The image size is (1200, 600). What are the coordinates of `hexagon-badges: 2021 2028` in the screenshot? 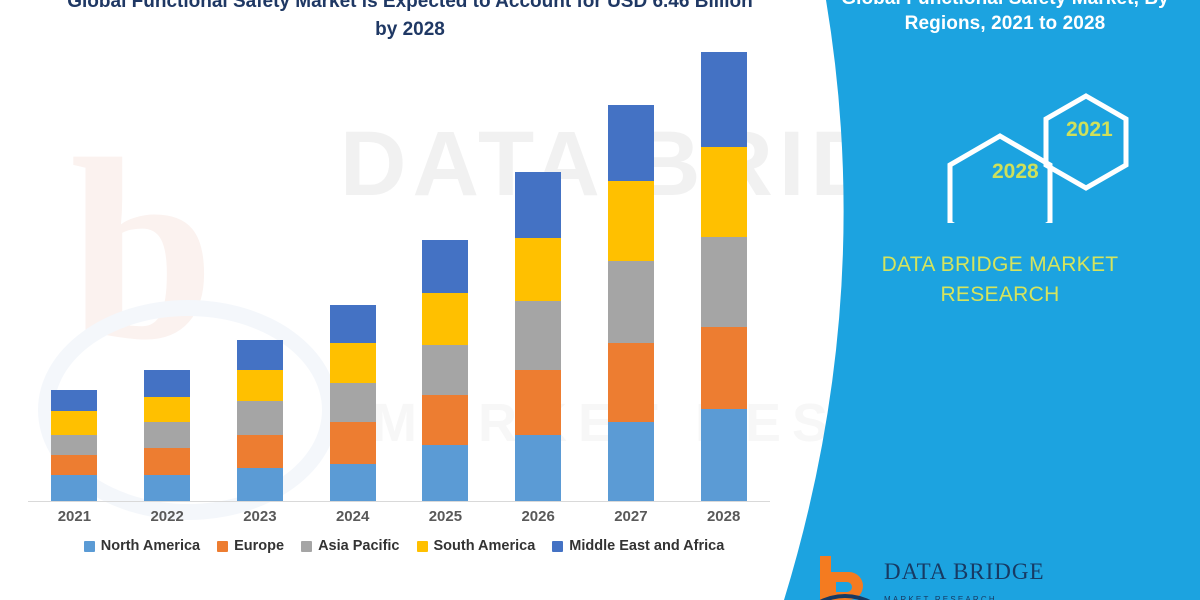 It's located at (1030, 171).